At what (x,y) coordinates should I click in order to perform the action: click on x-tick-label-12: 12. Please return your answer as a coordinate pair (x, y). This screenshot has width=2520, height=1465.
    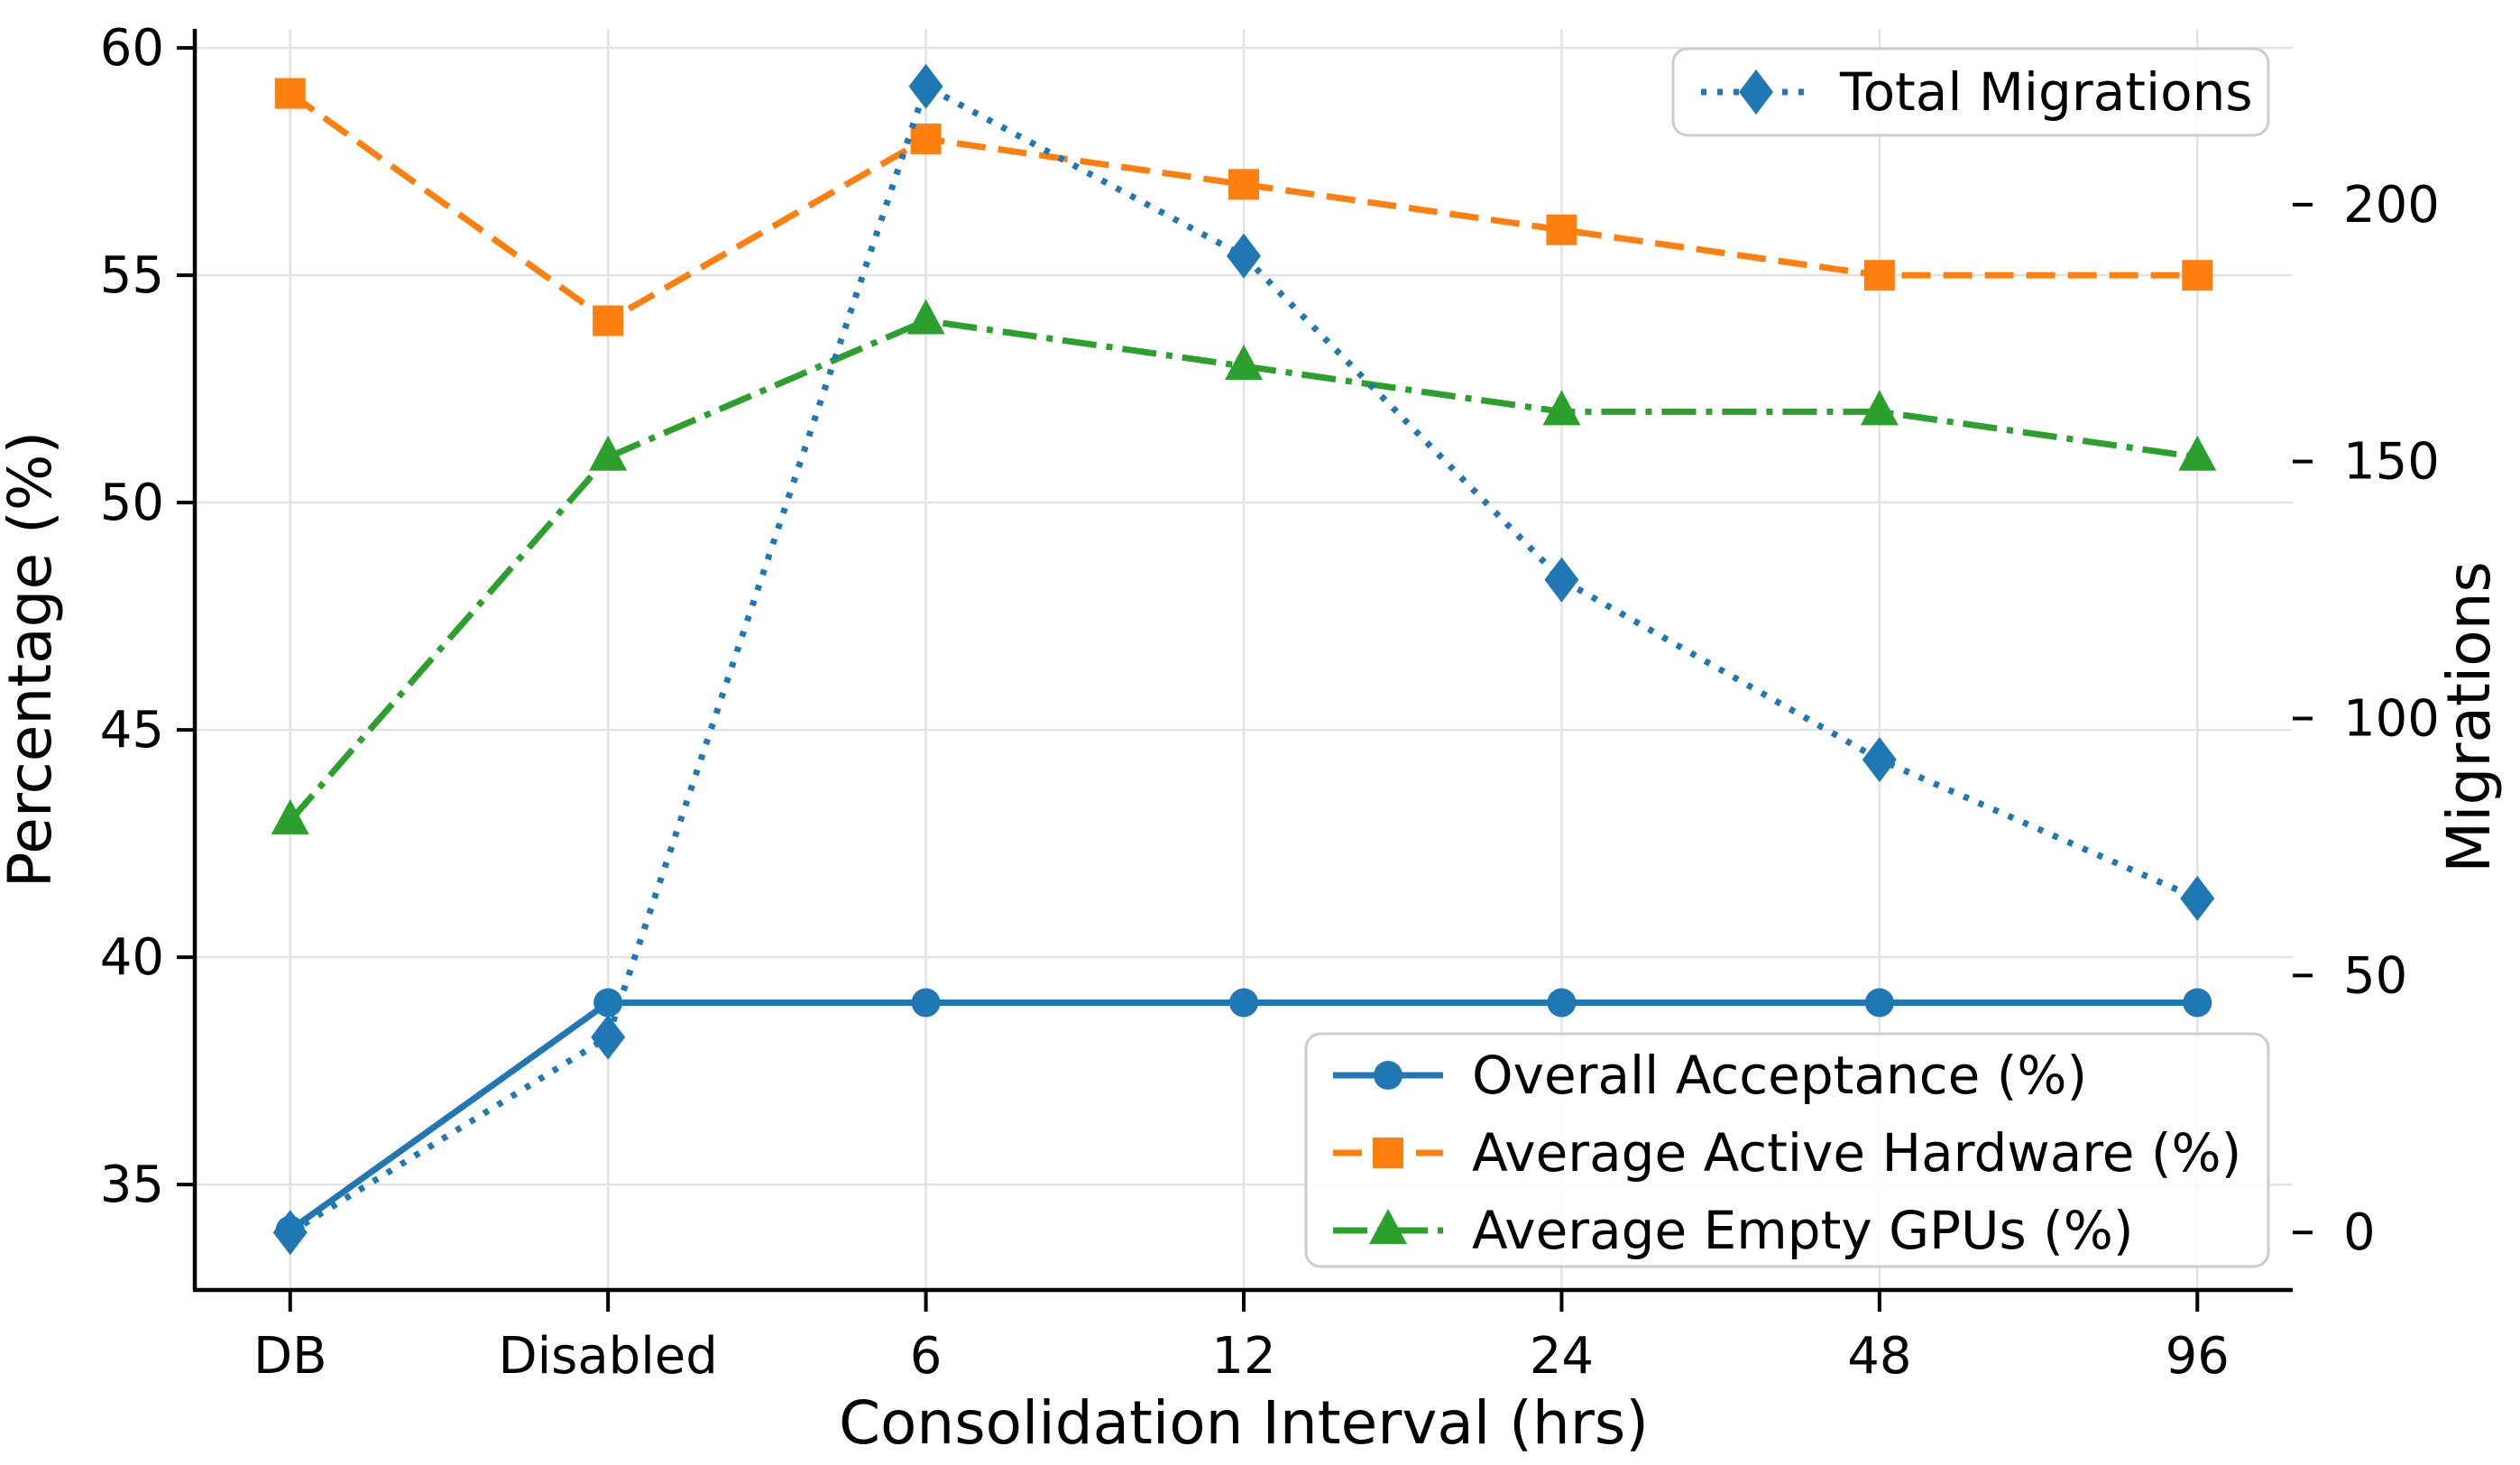
    Looking at the image, I should click on (1243, 1357).